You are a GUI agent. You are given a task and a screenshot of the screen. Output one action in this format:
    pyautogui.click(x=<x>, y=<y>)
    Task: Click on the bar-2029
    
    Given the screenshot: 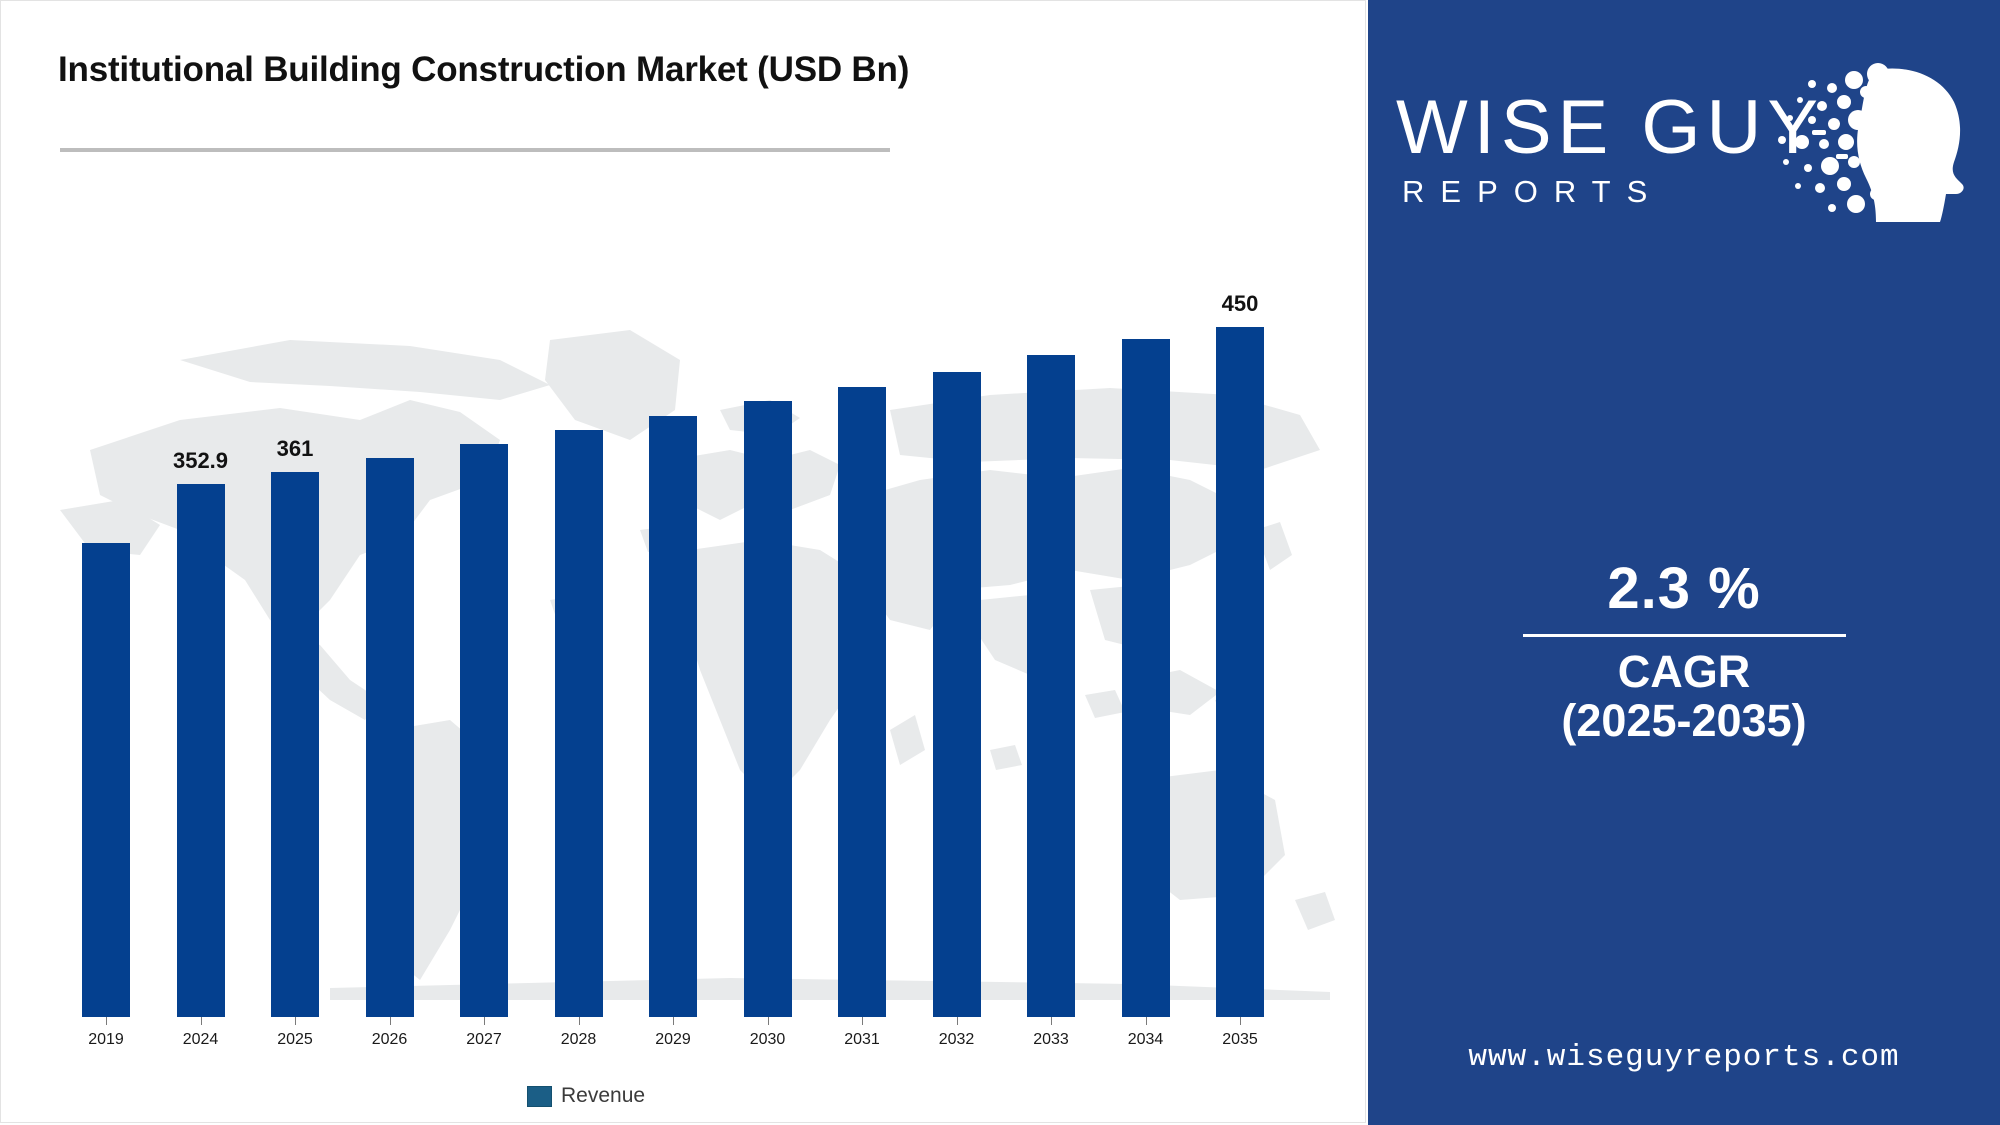 What is the action you would take?
    pyautogui.click(x=673, y=716)
    